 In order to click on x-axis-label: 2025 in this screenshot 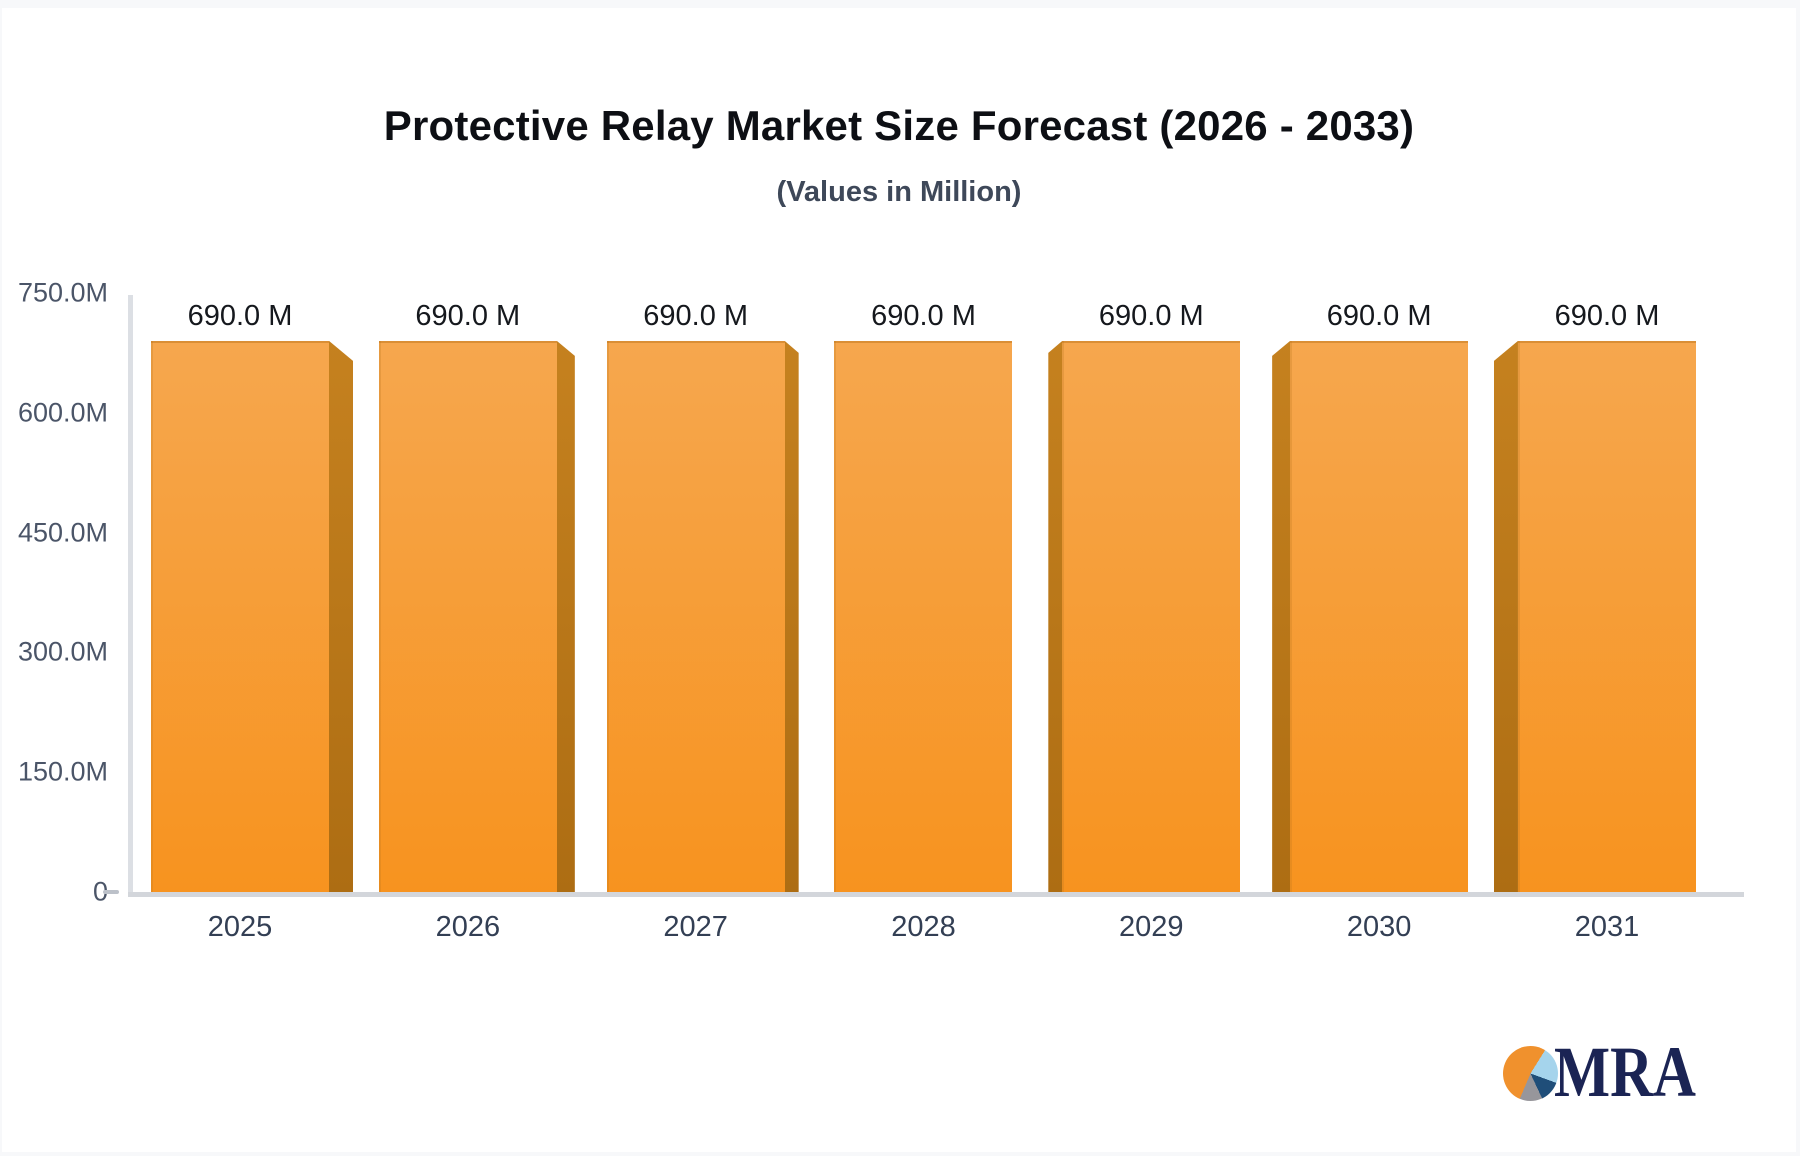, I will do `click(240, 927)`.